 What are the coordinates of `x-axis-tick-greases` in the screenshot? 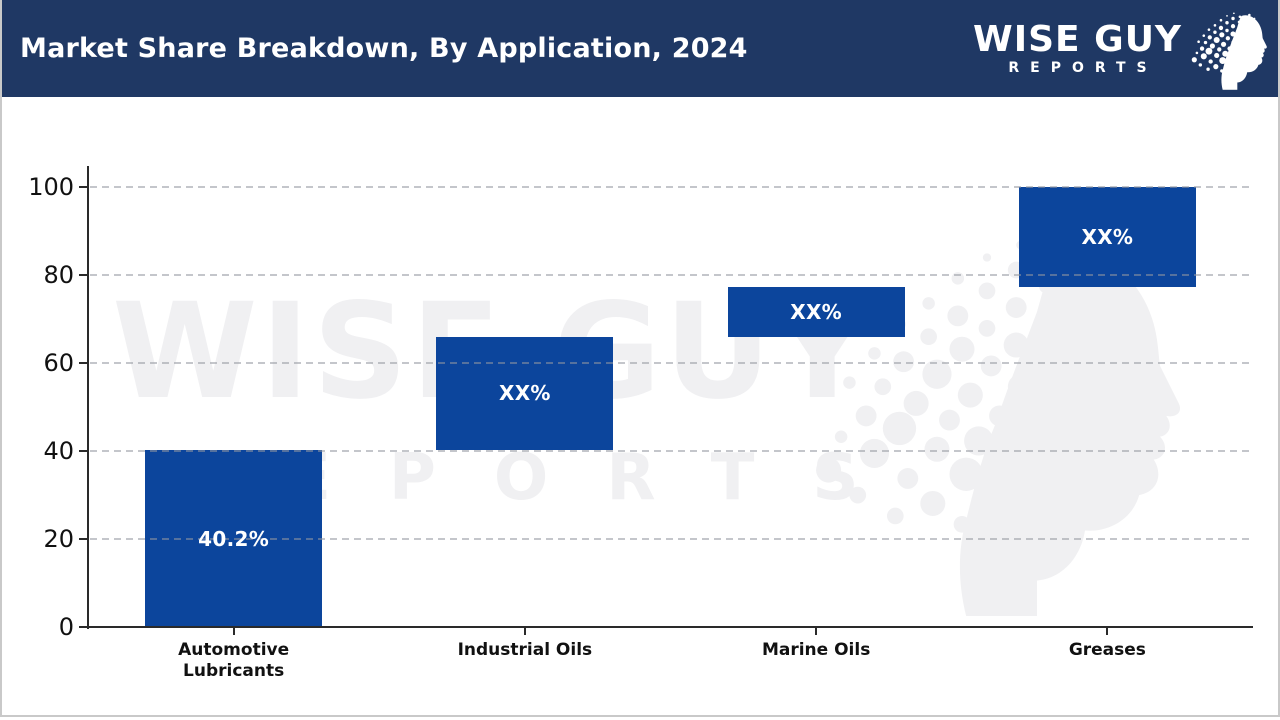 It's located at (1107, 631).